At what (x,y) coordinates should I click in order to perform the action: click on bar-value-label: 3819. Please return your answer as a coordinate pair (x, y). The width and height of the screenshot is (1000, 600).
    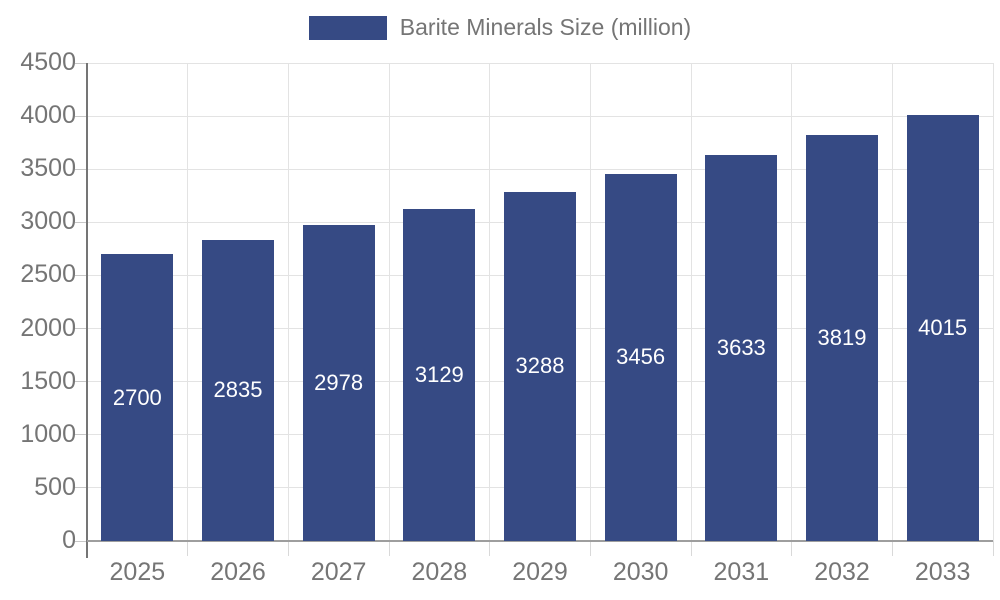
    Looking at the image, I should click on (842, 338).